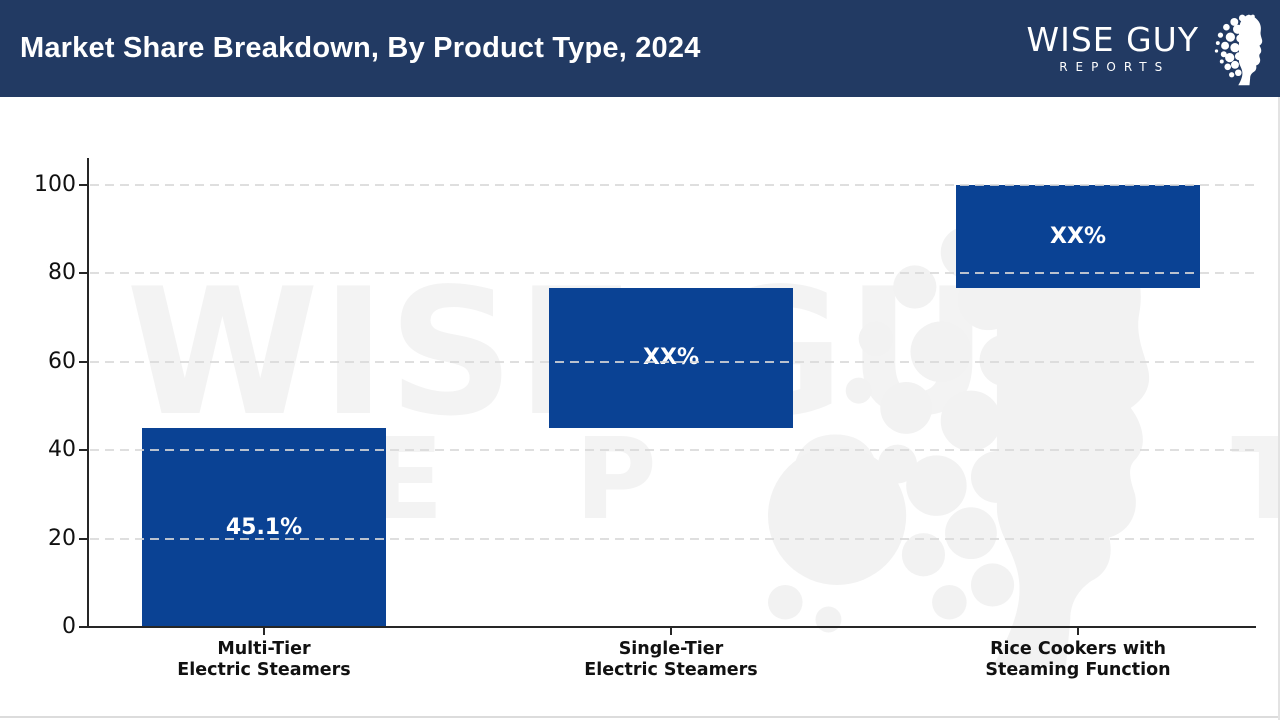  What do you see at coordinates (62, 361) in the screenshot?
I see `y-tick-label: 60` at bounding box center [62, 361].